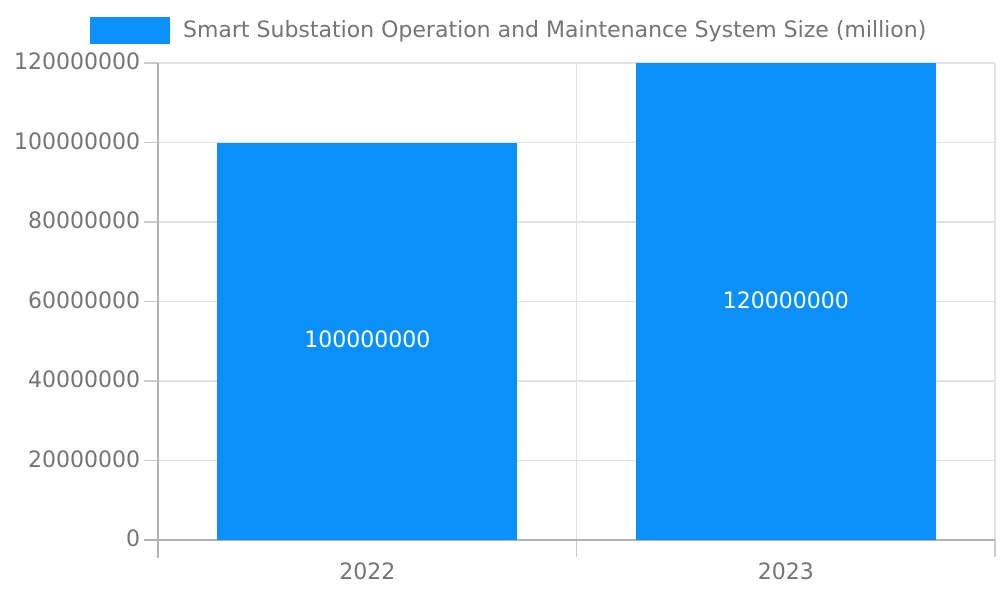 This screenshot has height=600, width=1000. Describe the element at coordinates (84, 380) in the screenshot. I see `y-tick-label: 40000000` at that location.